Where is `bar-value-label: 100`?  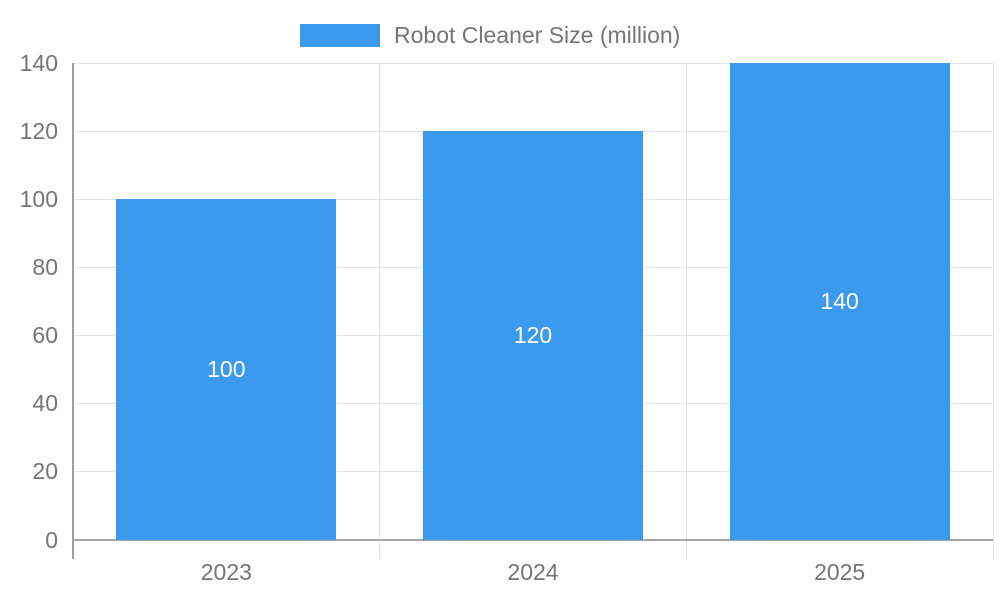 bar-value-label: 100 is located at coordinates (226, 369).